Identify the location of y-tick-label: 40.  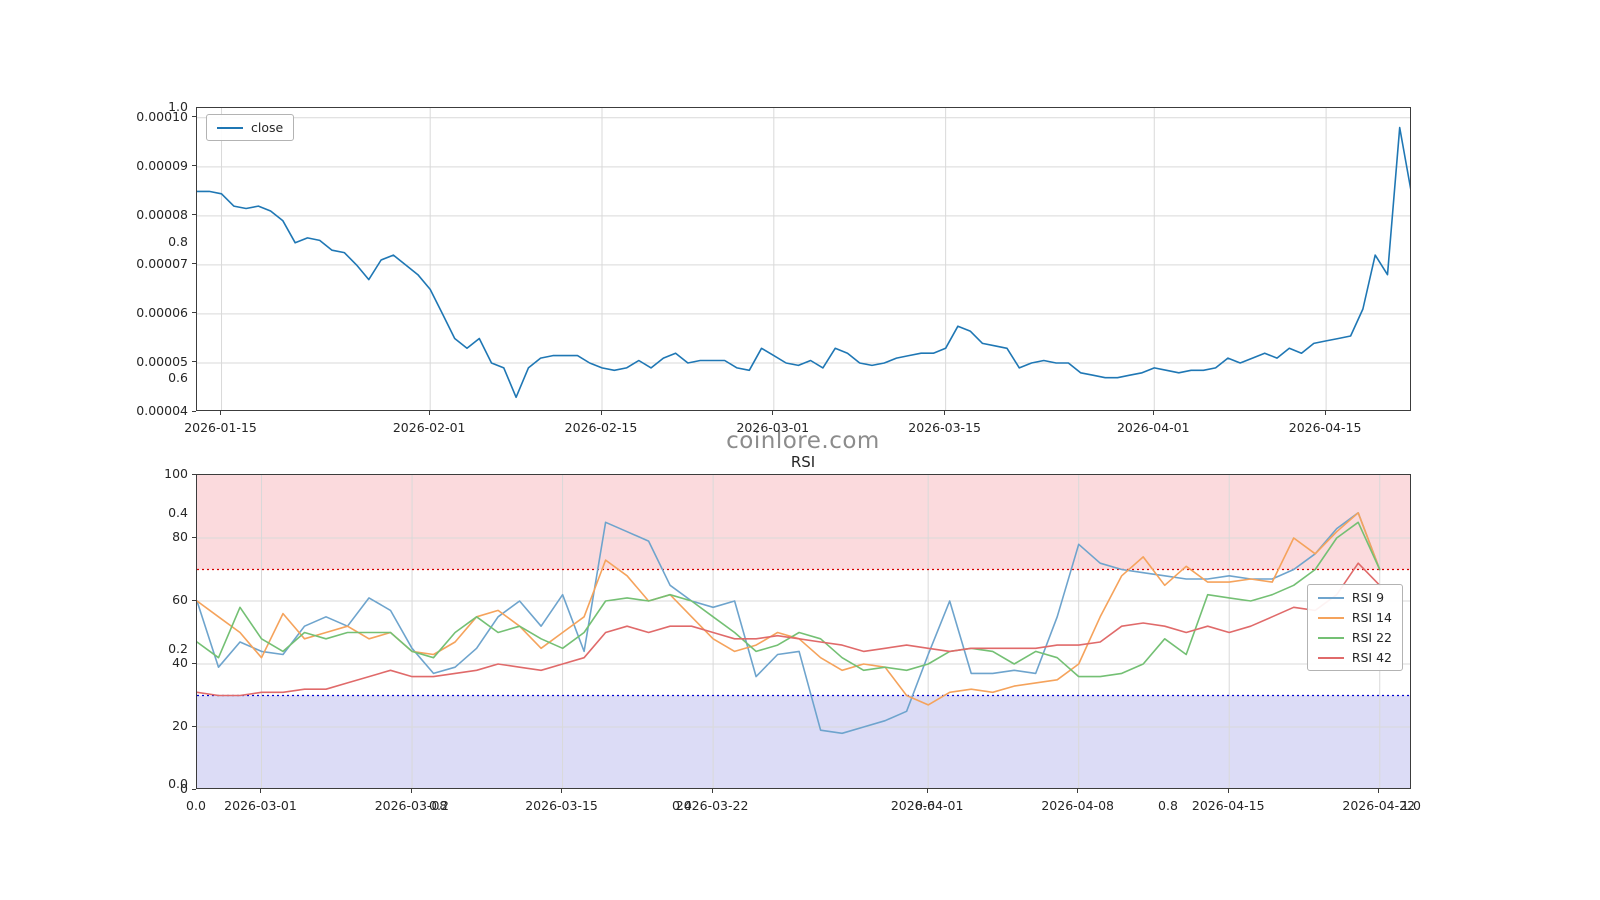
(180, 662).